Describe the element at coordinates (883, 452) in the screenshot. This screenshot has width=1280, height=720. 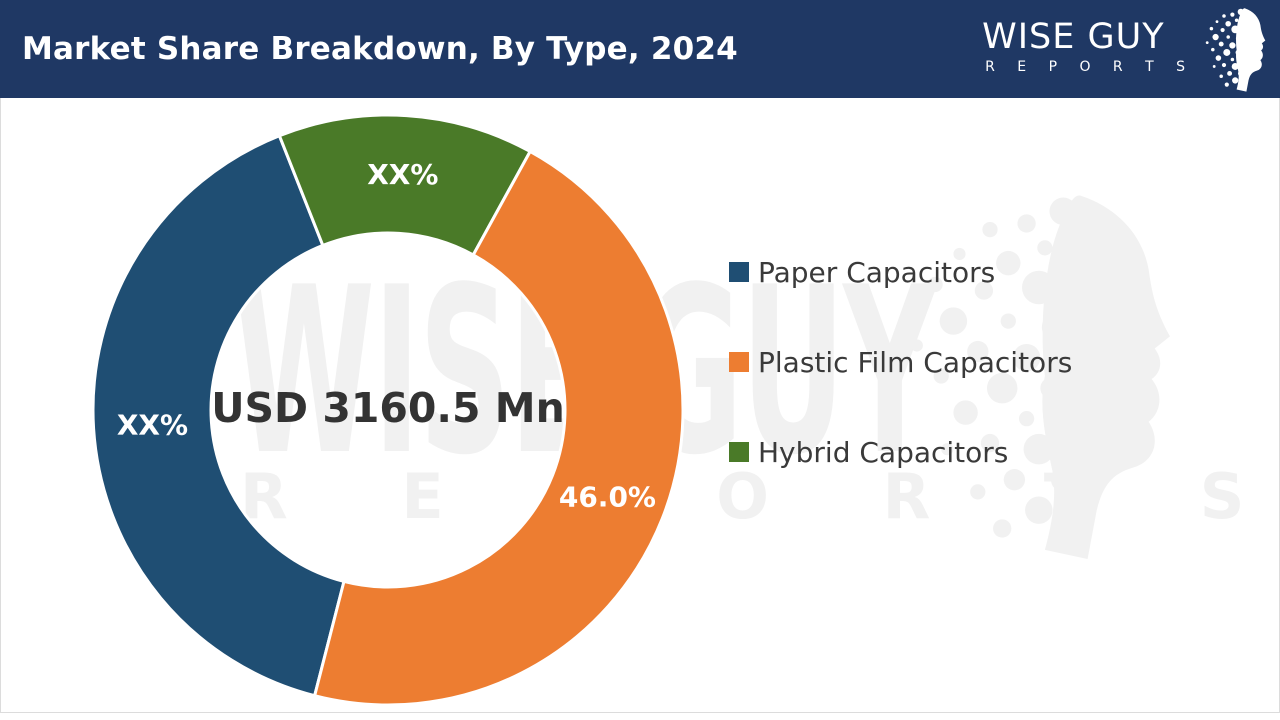
I see `legend-item-label: Hybrid Capacitors` at that location.